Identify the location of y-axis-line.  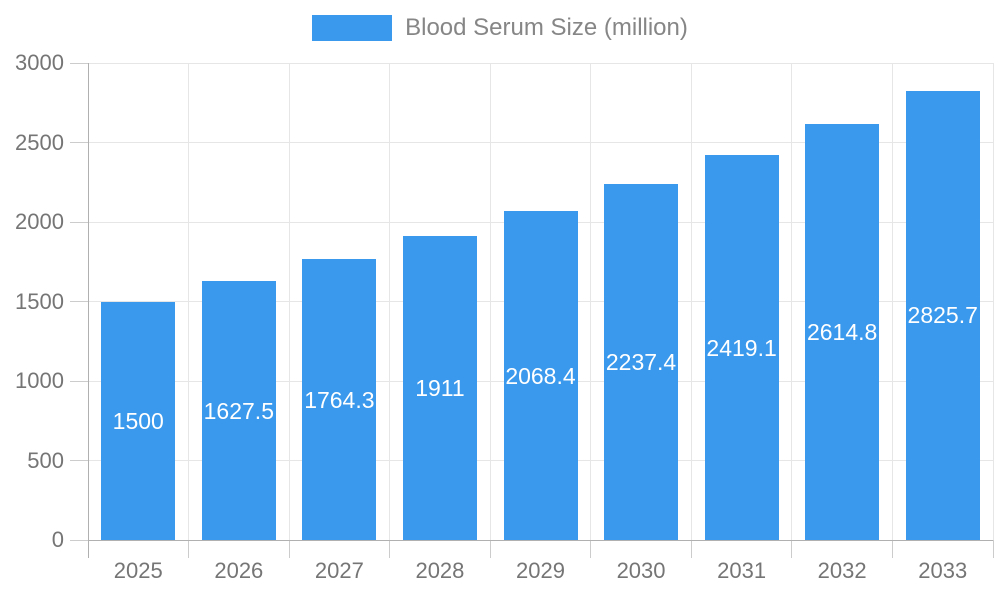
(88, 310).